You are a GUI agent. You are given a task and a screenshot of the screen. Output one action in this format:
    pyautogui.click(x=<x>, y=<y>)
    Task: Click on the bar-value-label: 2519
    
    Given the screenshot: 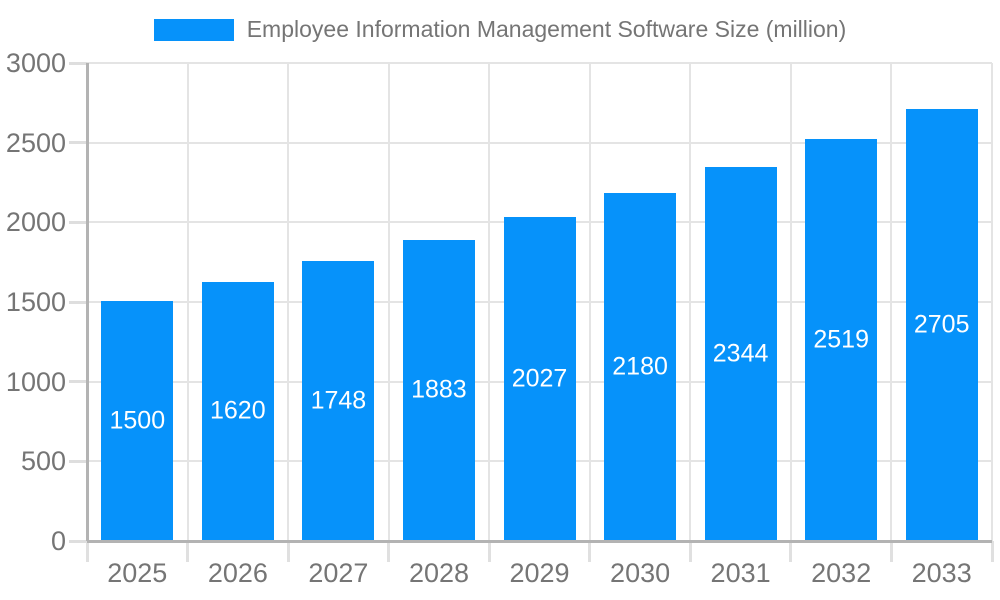 What is the action you would take?
    pyautogui.click(x=841, y=339)
    